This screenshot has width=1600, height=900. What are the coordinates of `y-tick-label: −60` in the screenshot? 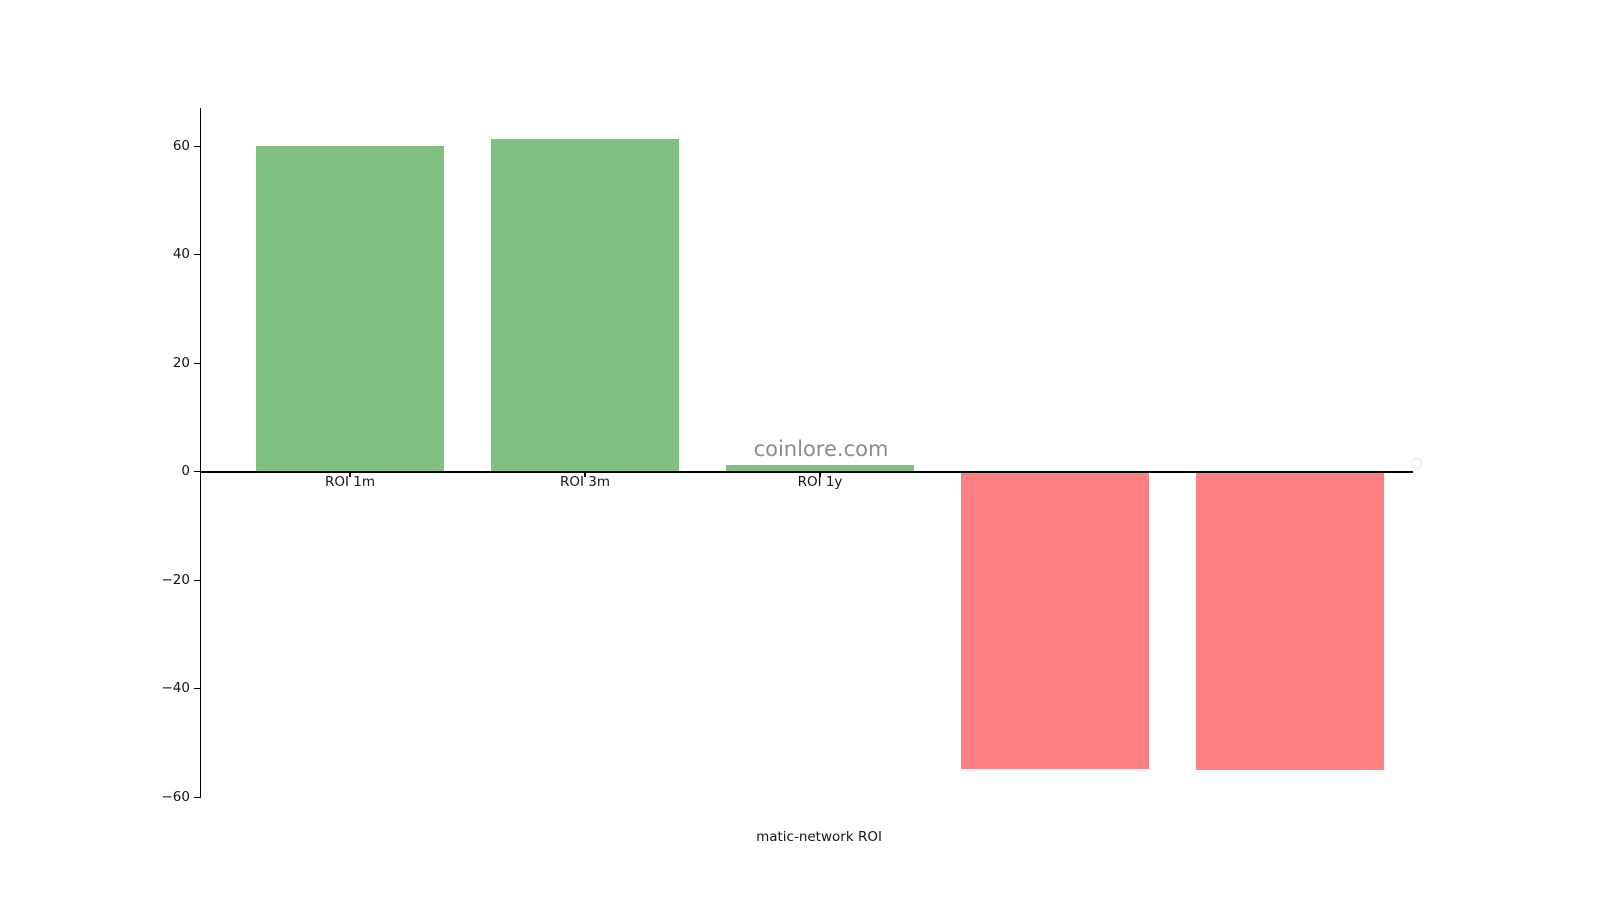 It's located at (176, 796).